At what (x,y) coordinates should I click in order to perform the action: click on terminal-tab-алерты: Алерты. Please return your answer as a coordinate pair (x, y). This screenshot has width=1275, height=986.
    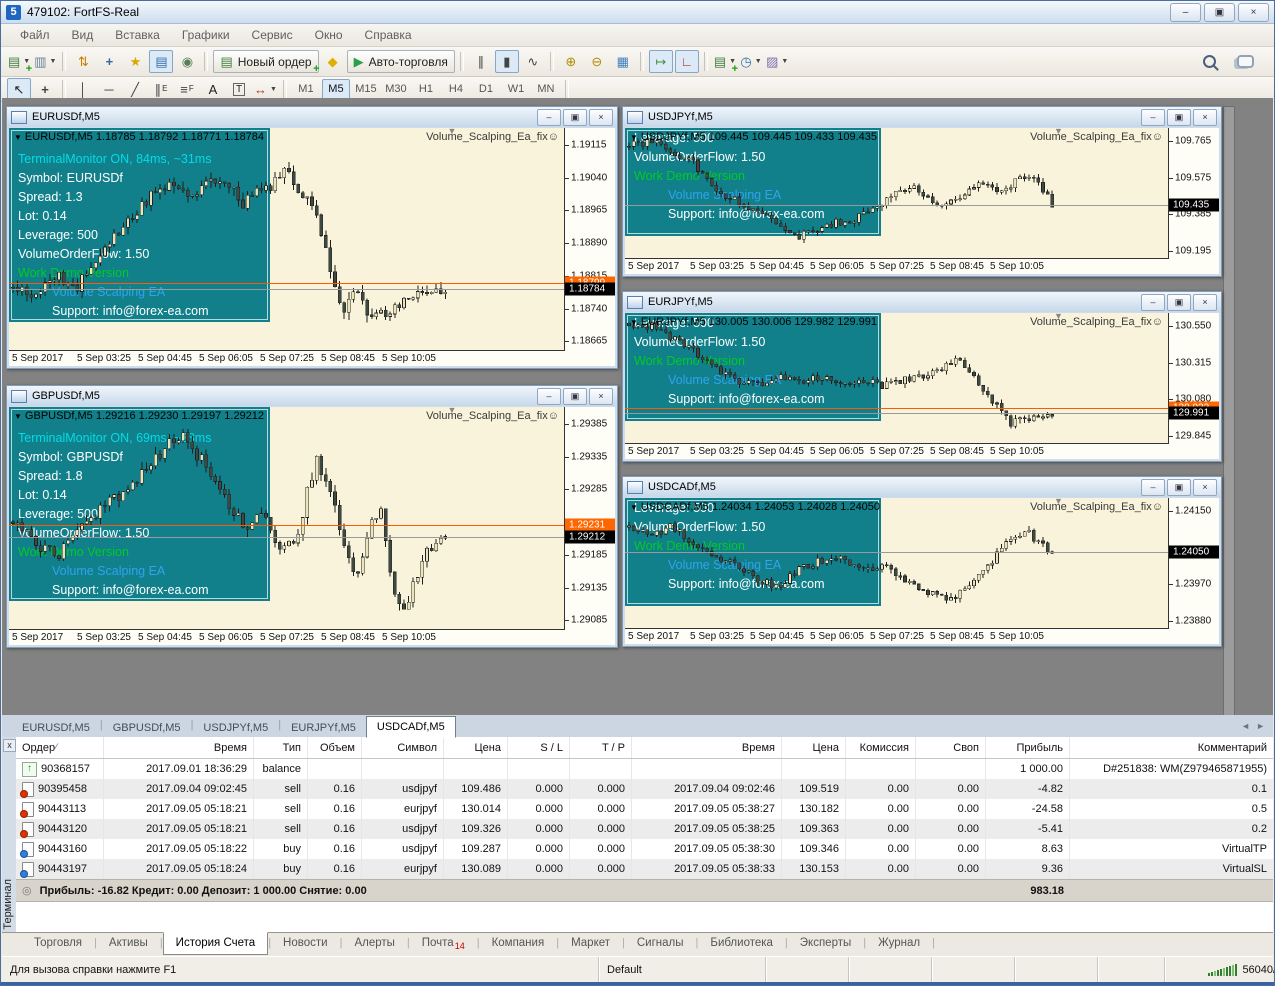
    Looking at the image, I should click on (374, 943).